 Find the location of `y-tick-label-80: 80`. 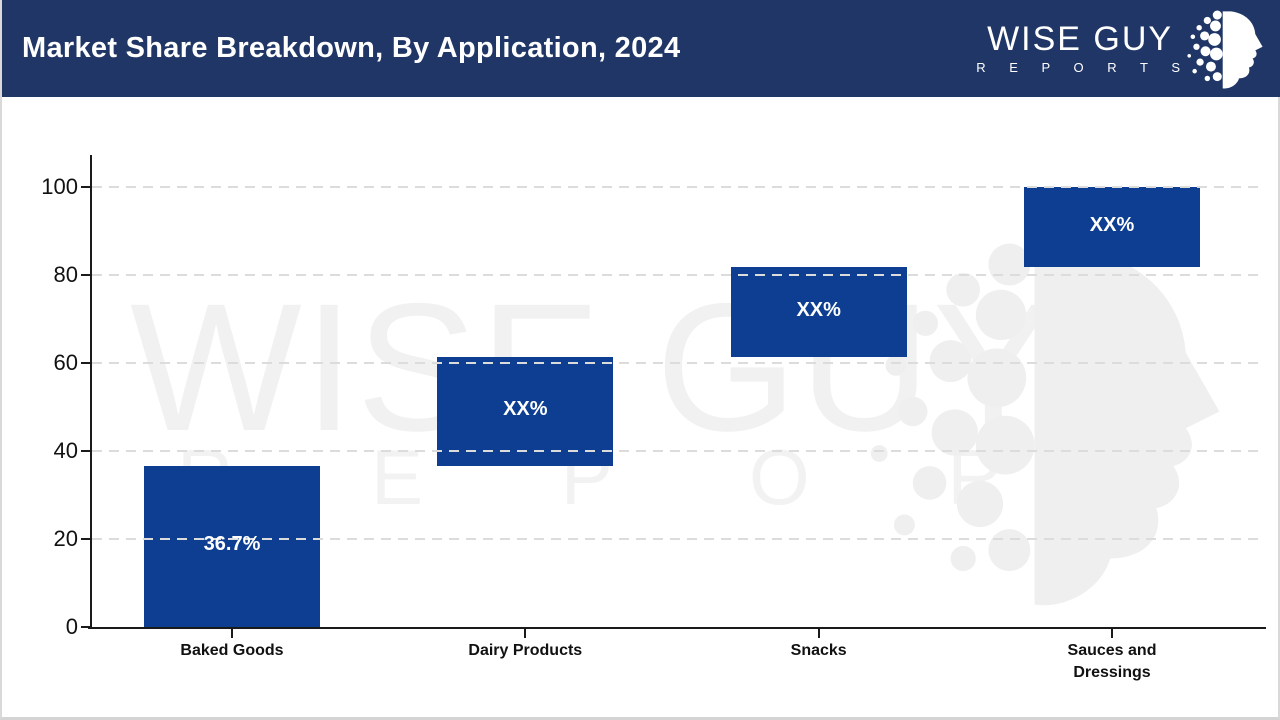

y-tick-label-80: 80 is located at coordinates (65, 274).